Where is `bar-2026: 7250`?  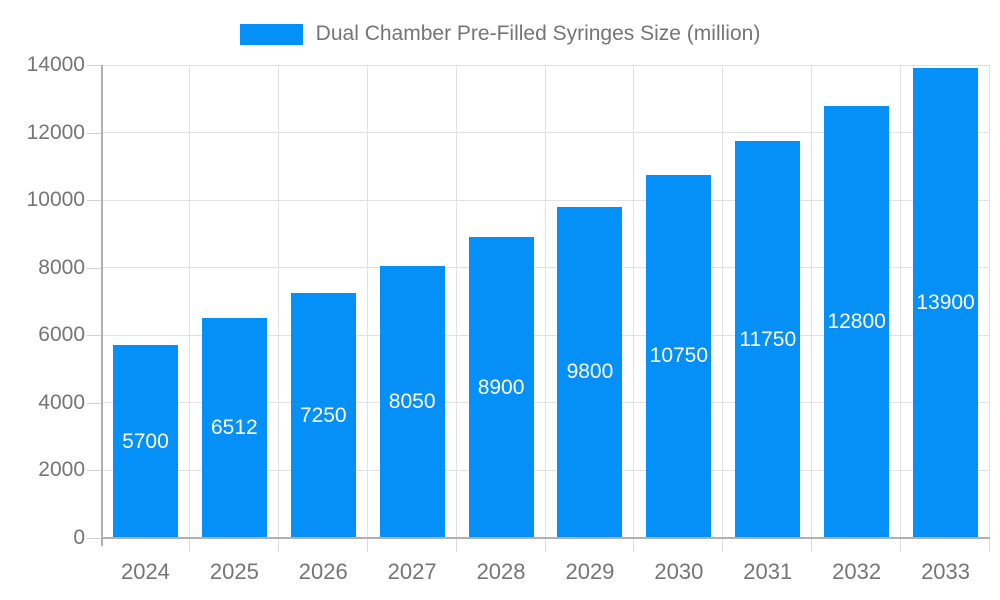
bar-2026: 7250 is located at coordinates (323, 415).